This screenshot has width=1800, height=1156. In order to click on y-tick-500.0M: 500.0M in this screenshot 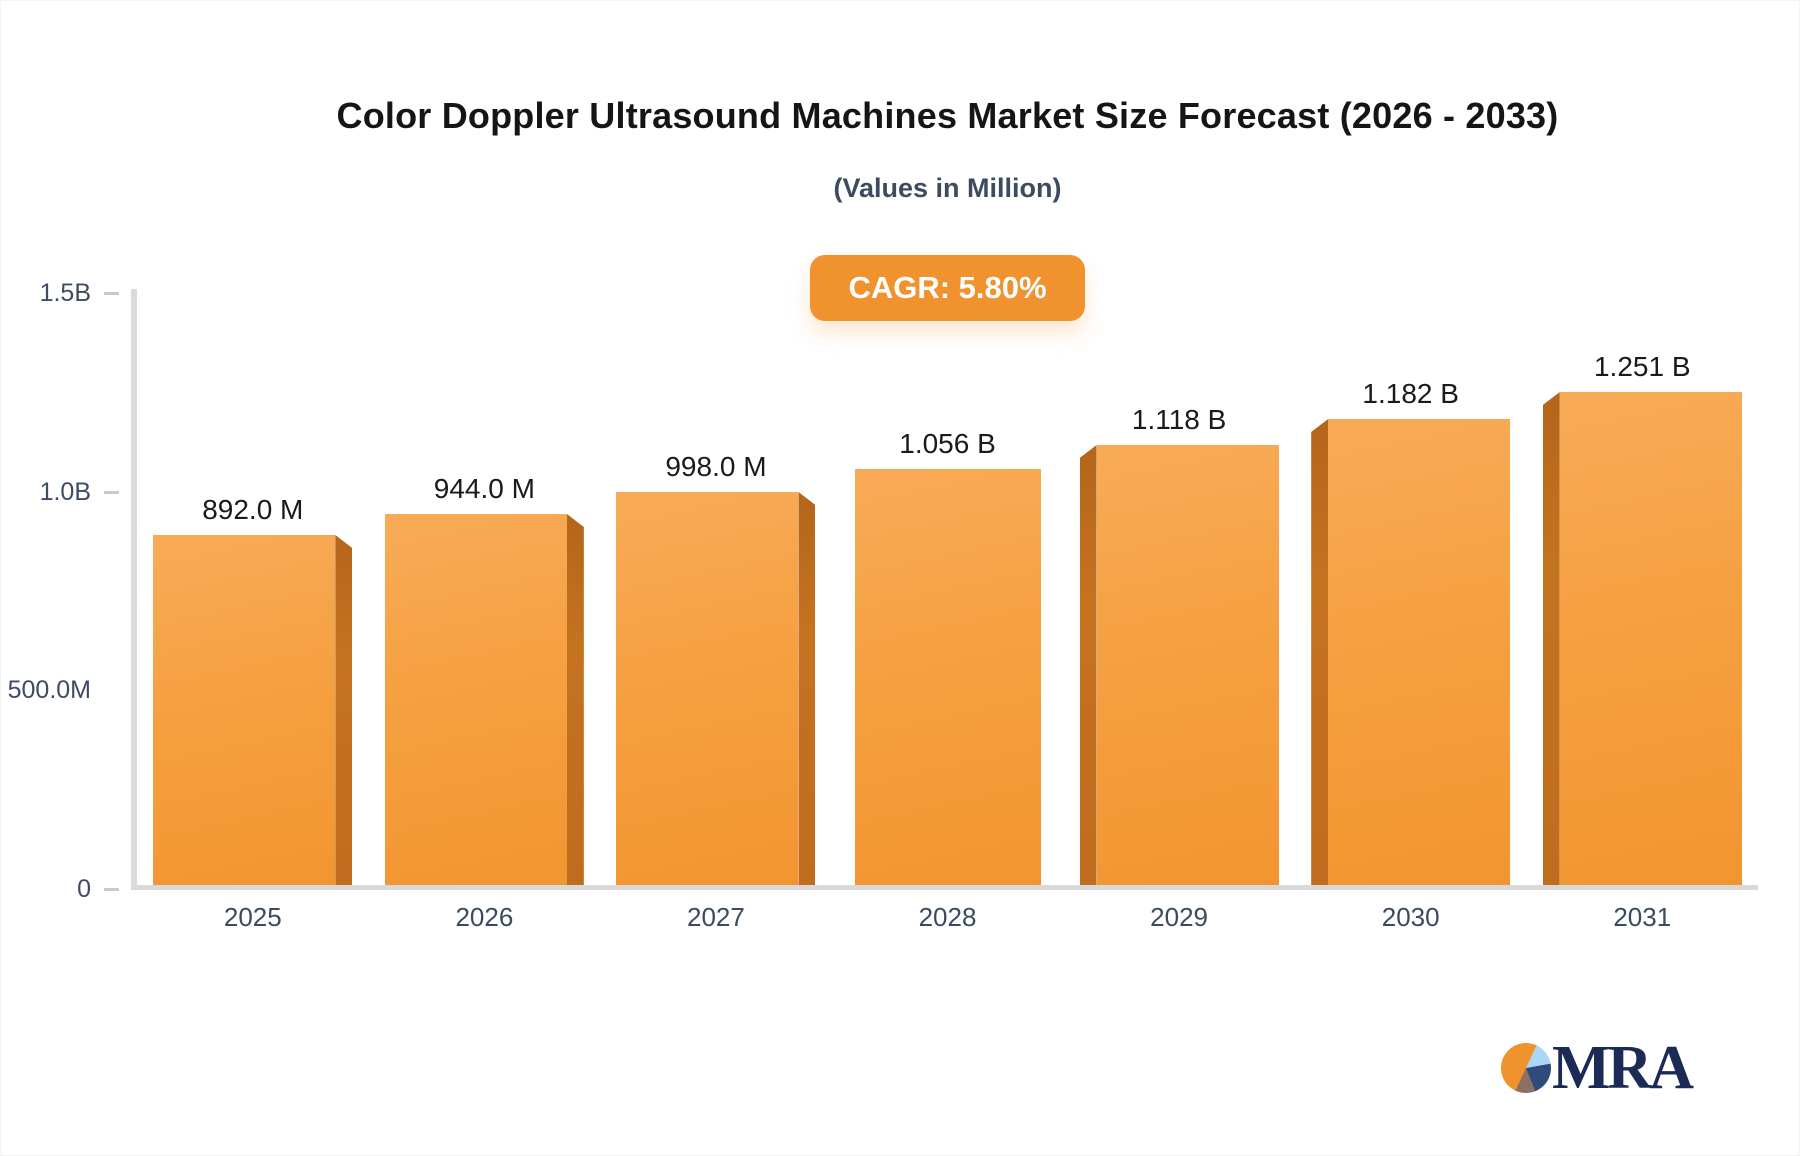, I will do `click(69, 690)`.